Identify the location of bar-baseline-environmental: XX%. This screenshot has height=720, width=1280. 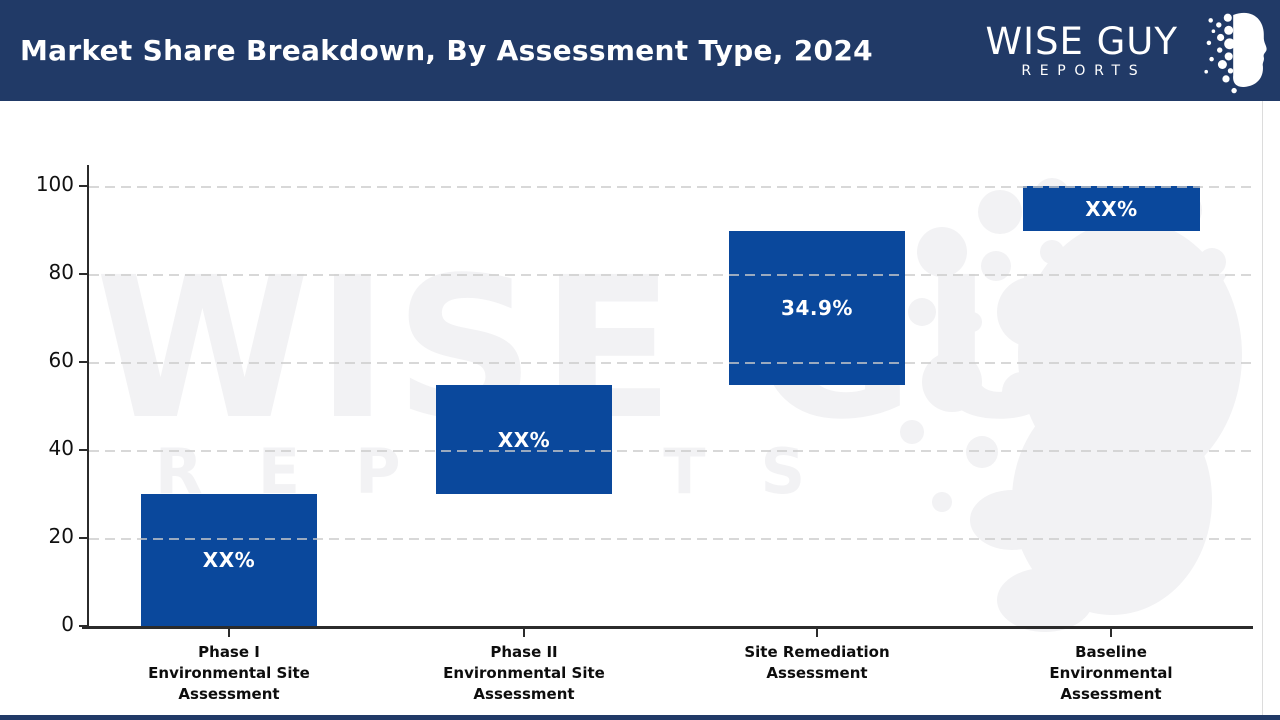
(1111, 208).